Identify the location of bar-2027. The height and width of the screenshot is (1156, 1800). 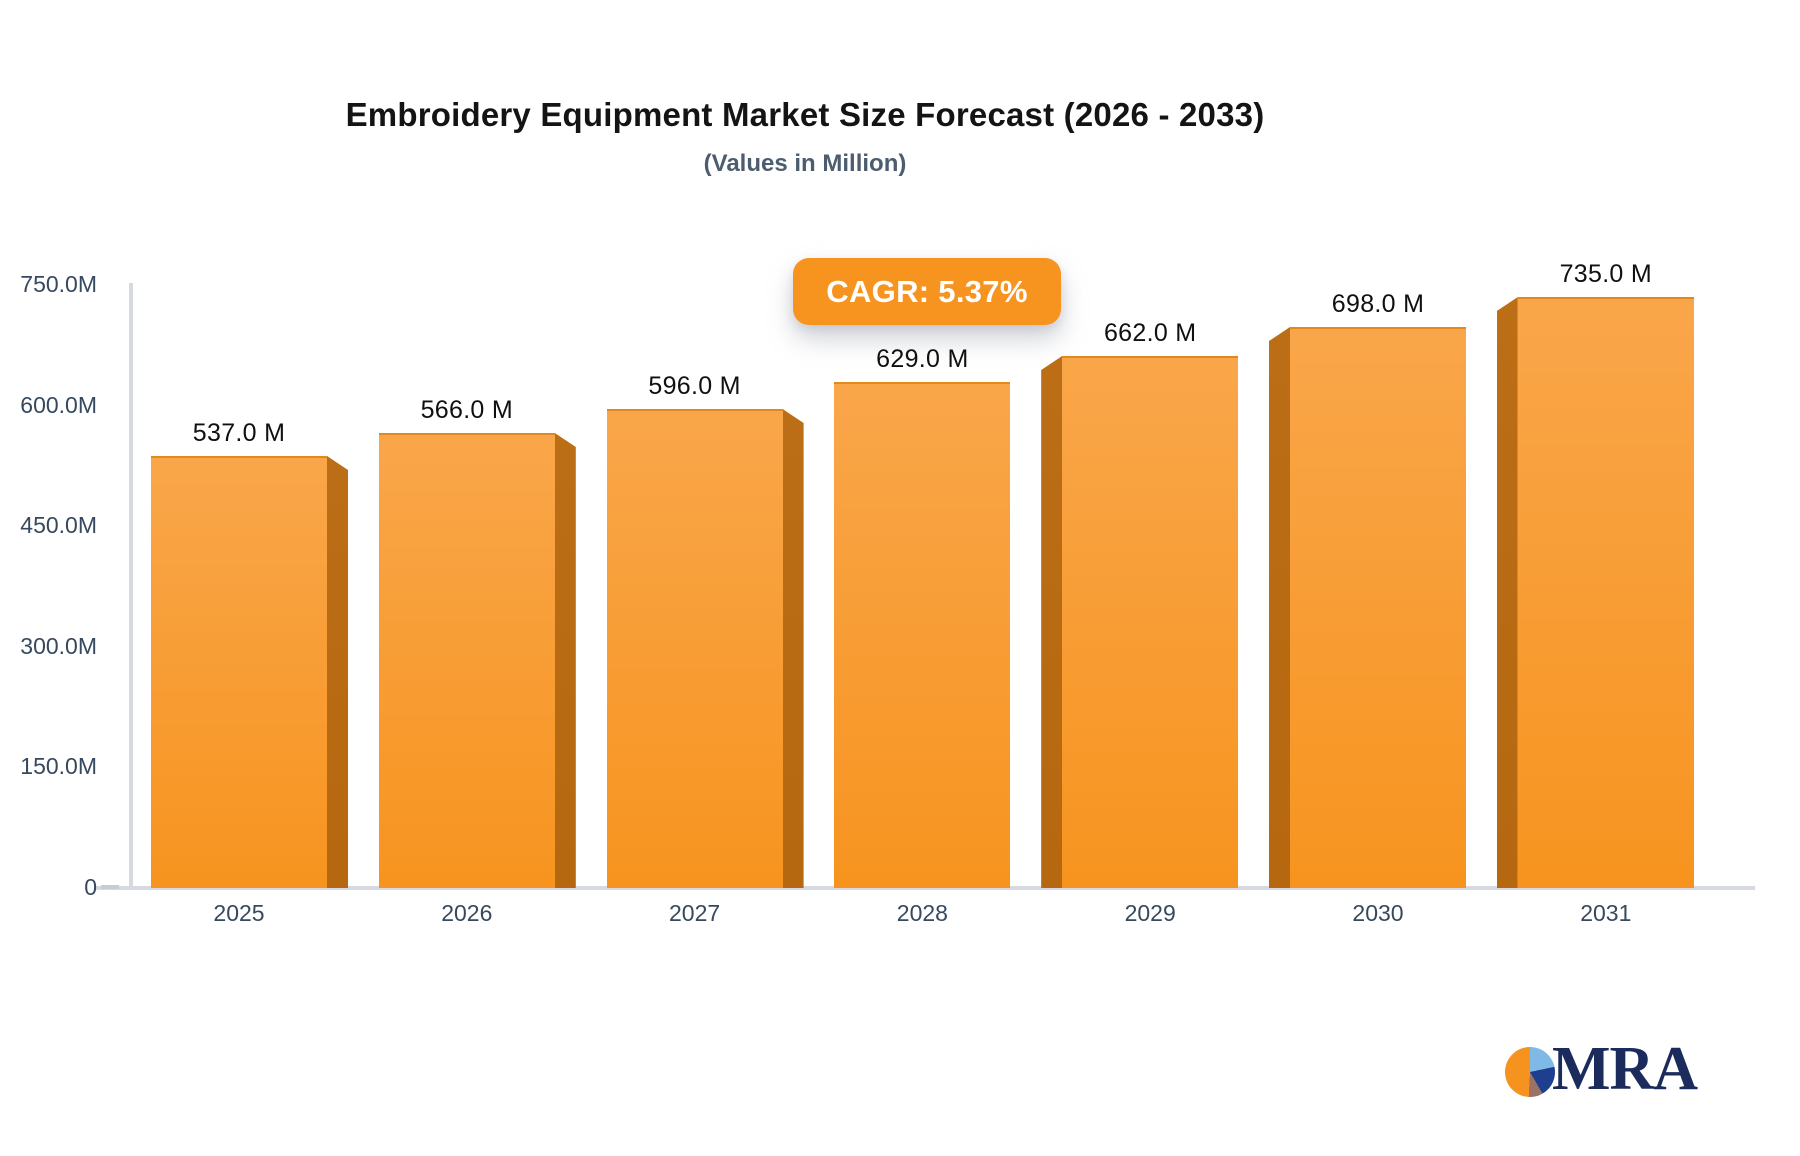
(694, 648).